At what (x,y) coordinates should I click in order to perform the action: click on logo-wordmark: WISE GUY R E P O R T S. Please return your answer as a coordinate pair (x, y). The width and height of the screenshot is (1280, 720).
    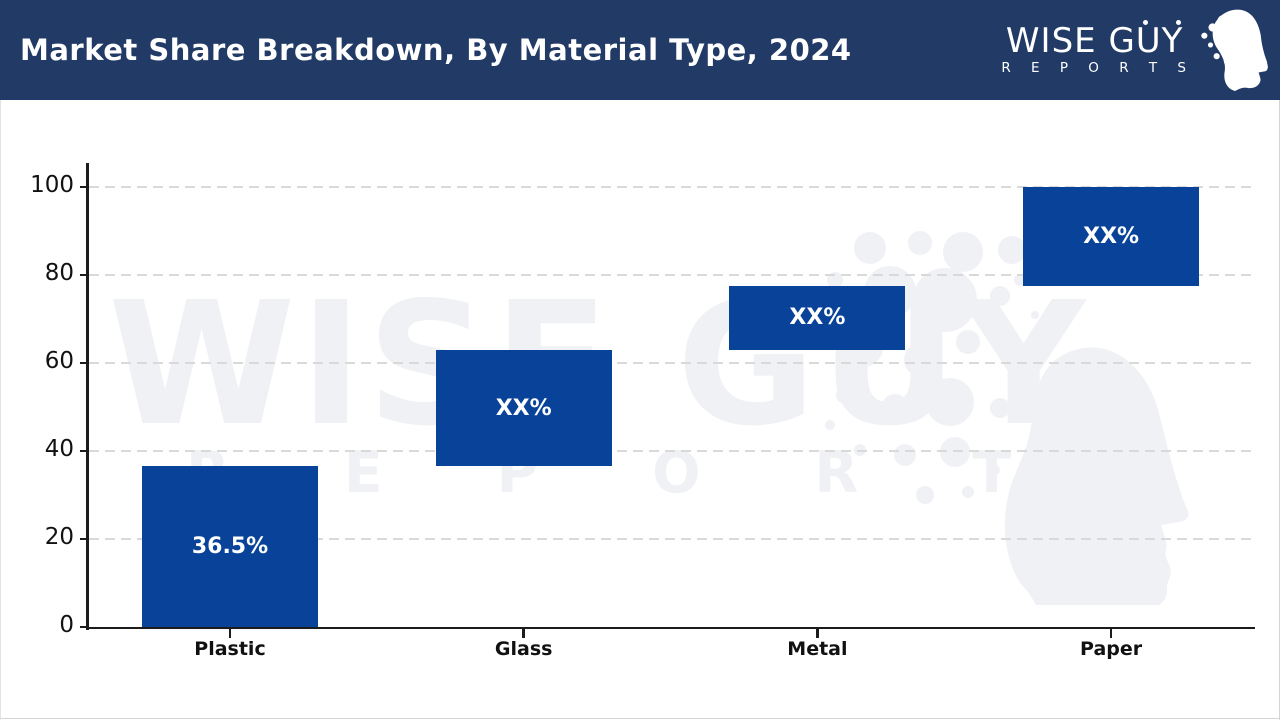
    Looking at the image, I should click on (1094, 48).